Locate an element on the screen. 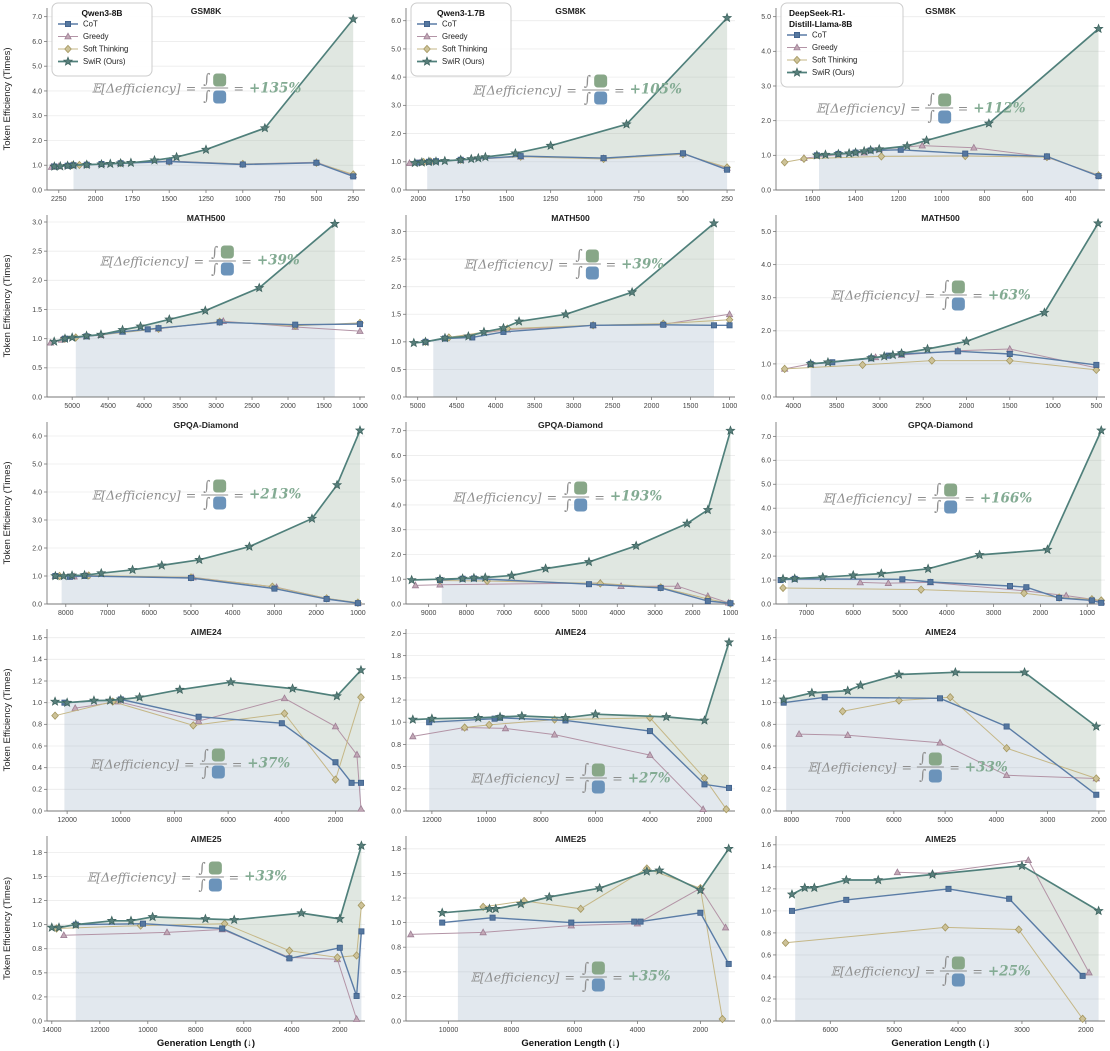  chart-title: GPQA-Diamond is located at coordinates (206, 425).